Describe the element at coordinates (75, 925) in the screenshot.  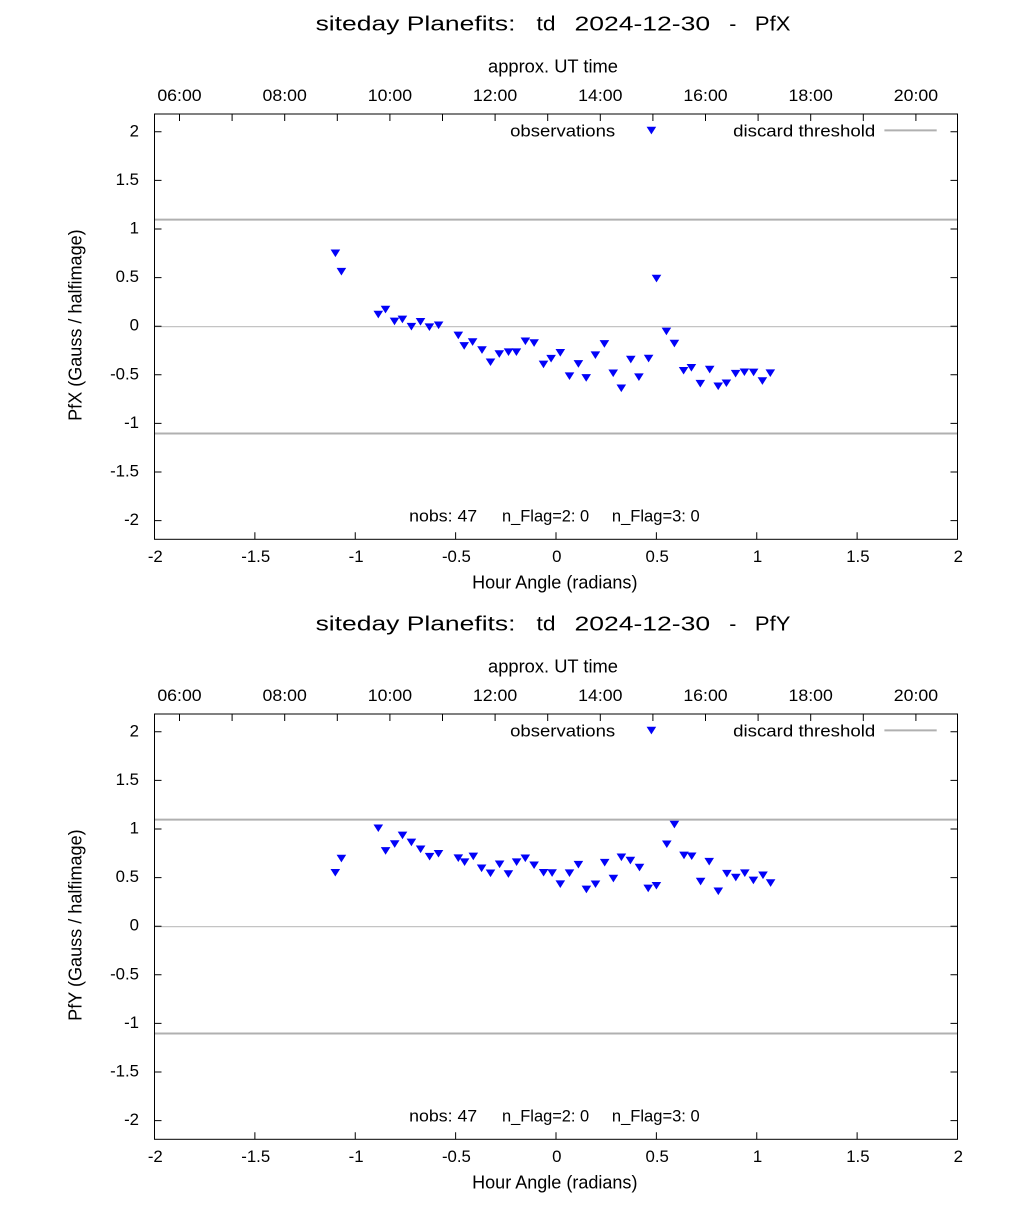
I see `svg-text: PfY (Gauss / halfimage)` at that location.